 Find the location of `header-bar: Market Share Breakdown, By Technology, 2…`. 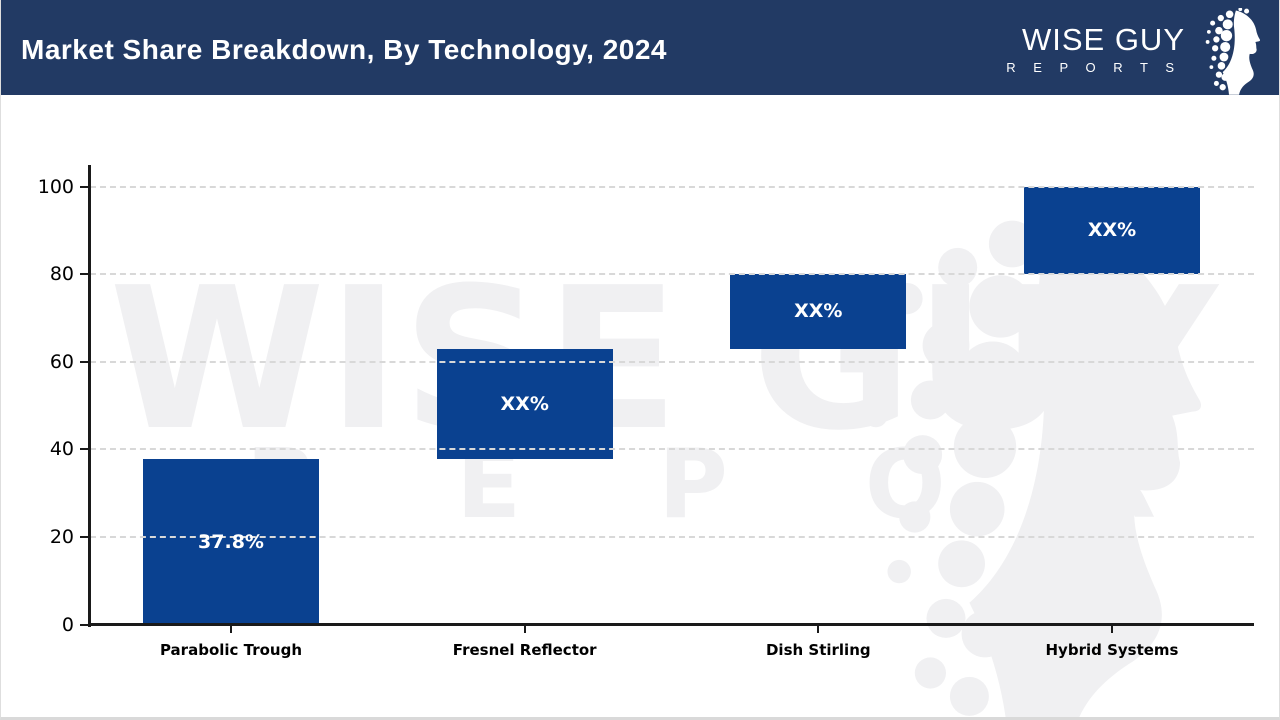

header-bar: Market Share Breakdown, By Technology, 2… is located at coordinates (640, 47).